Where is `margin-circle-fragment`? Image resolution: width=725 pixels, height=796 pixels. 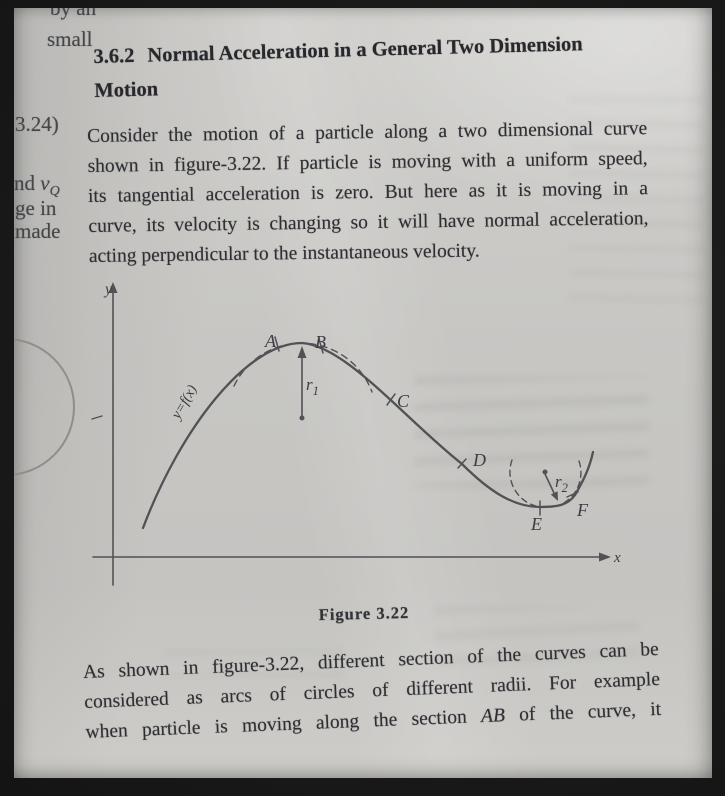
margin-circle-fragment is located at coordinates (44, 407).